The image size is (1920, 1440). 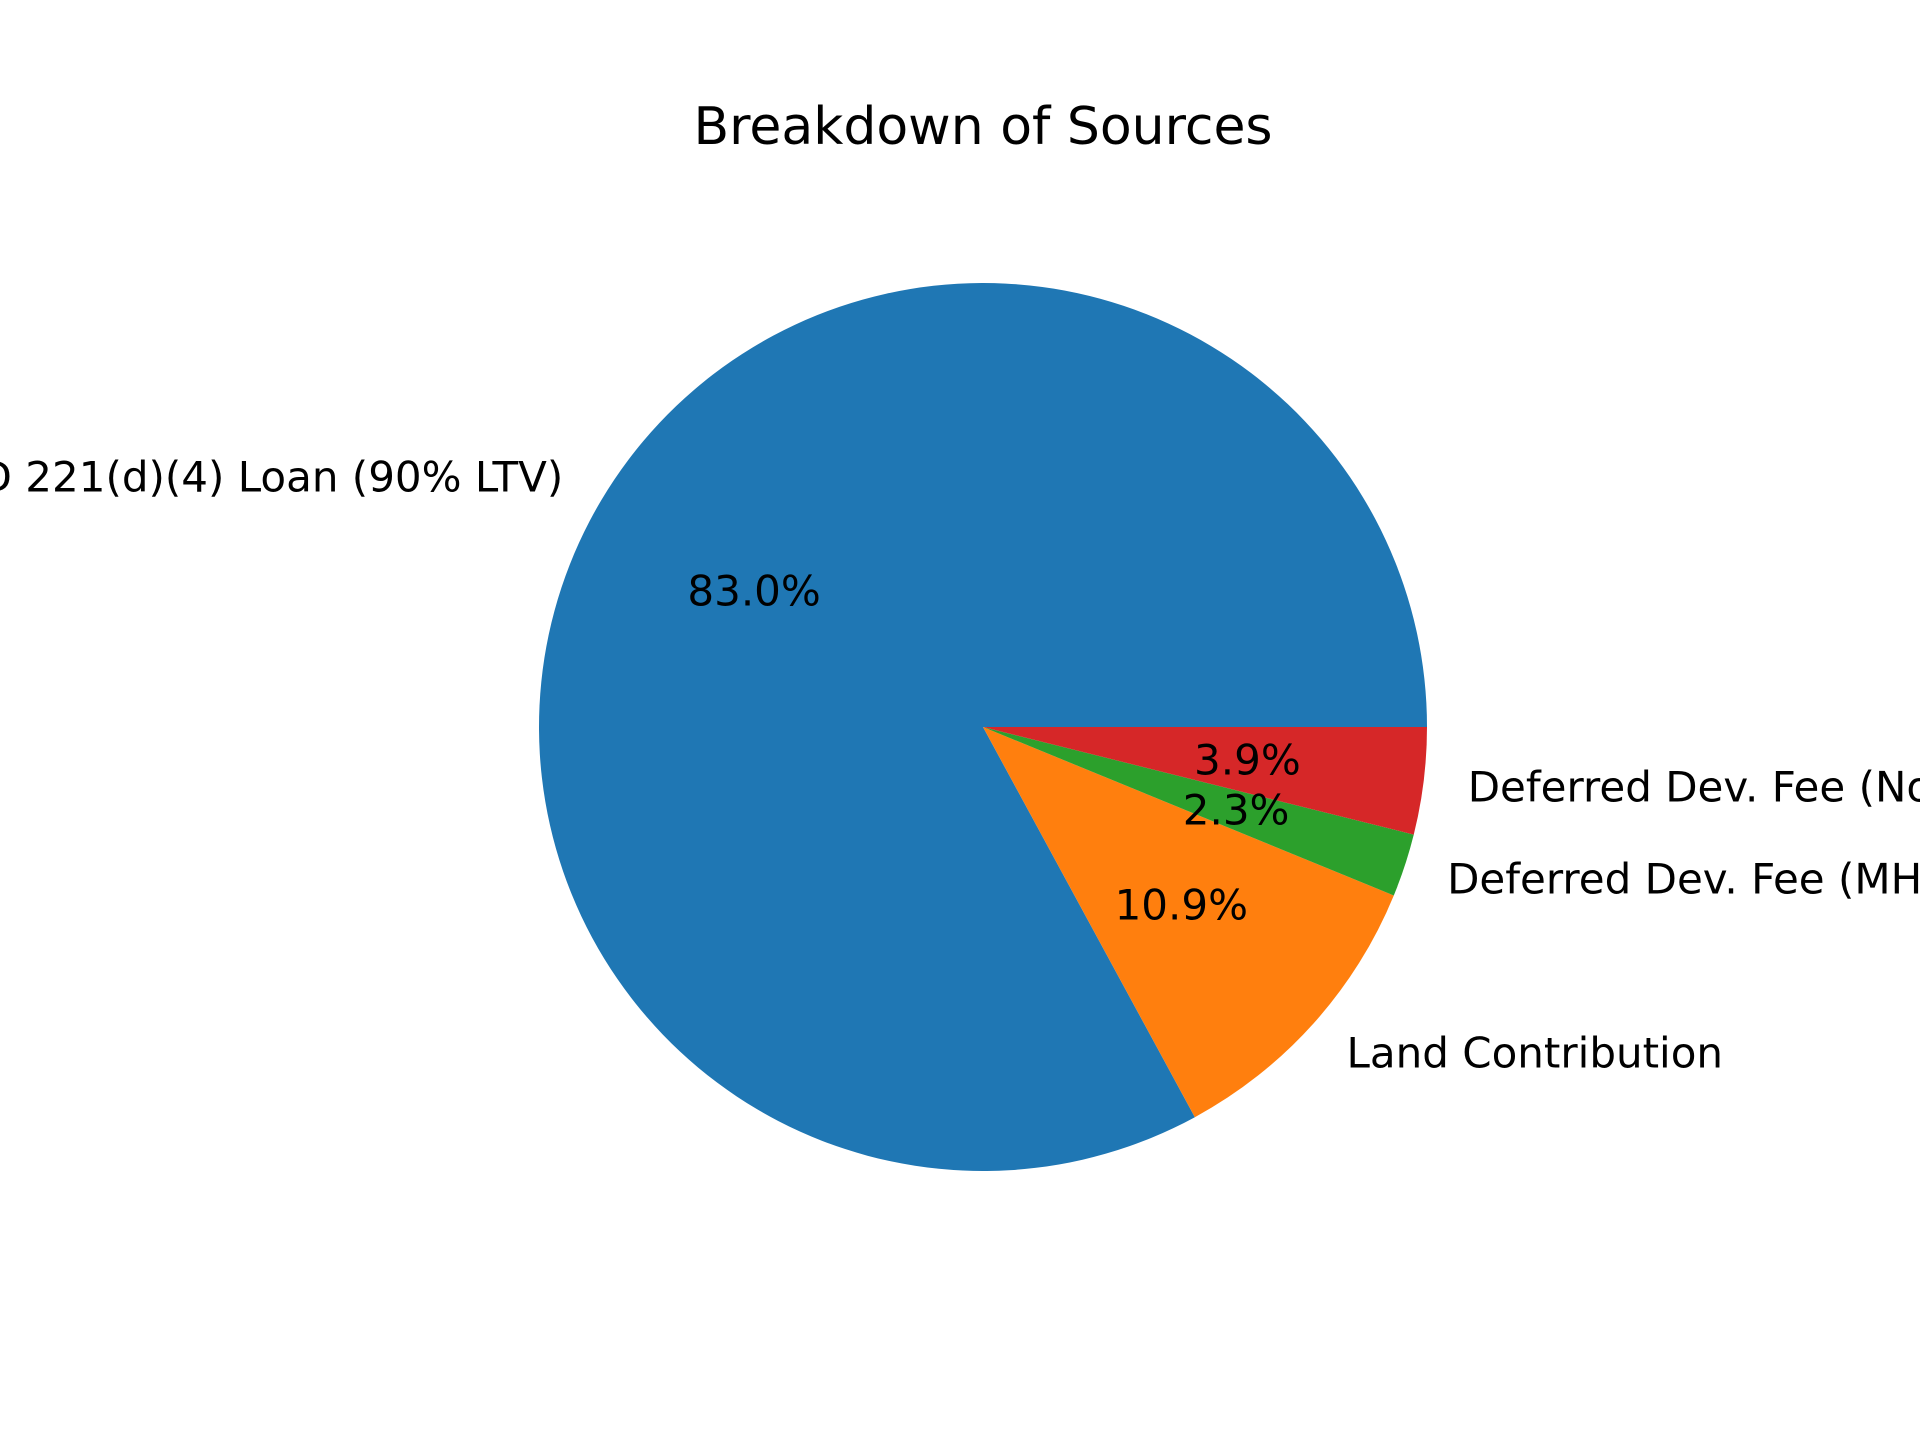 I want to click on pct-label-2: 2.3%, so click(x=1236, y=810).